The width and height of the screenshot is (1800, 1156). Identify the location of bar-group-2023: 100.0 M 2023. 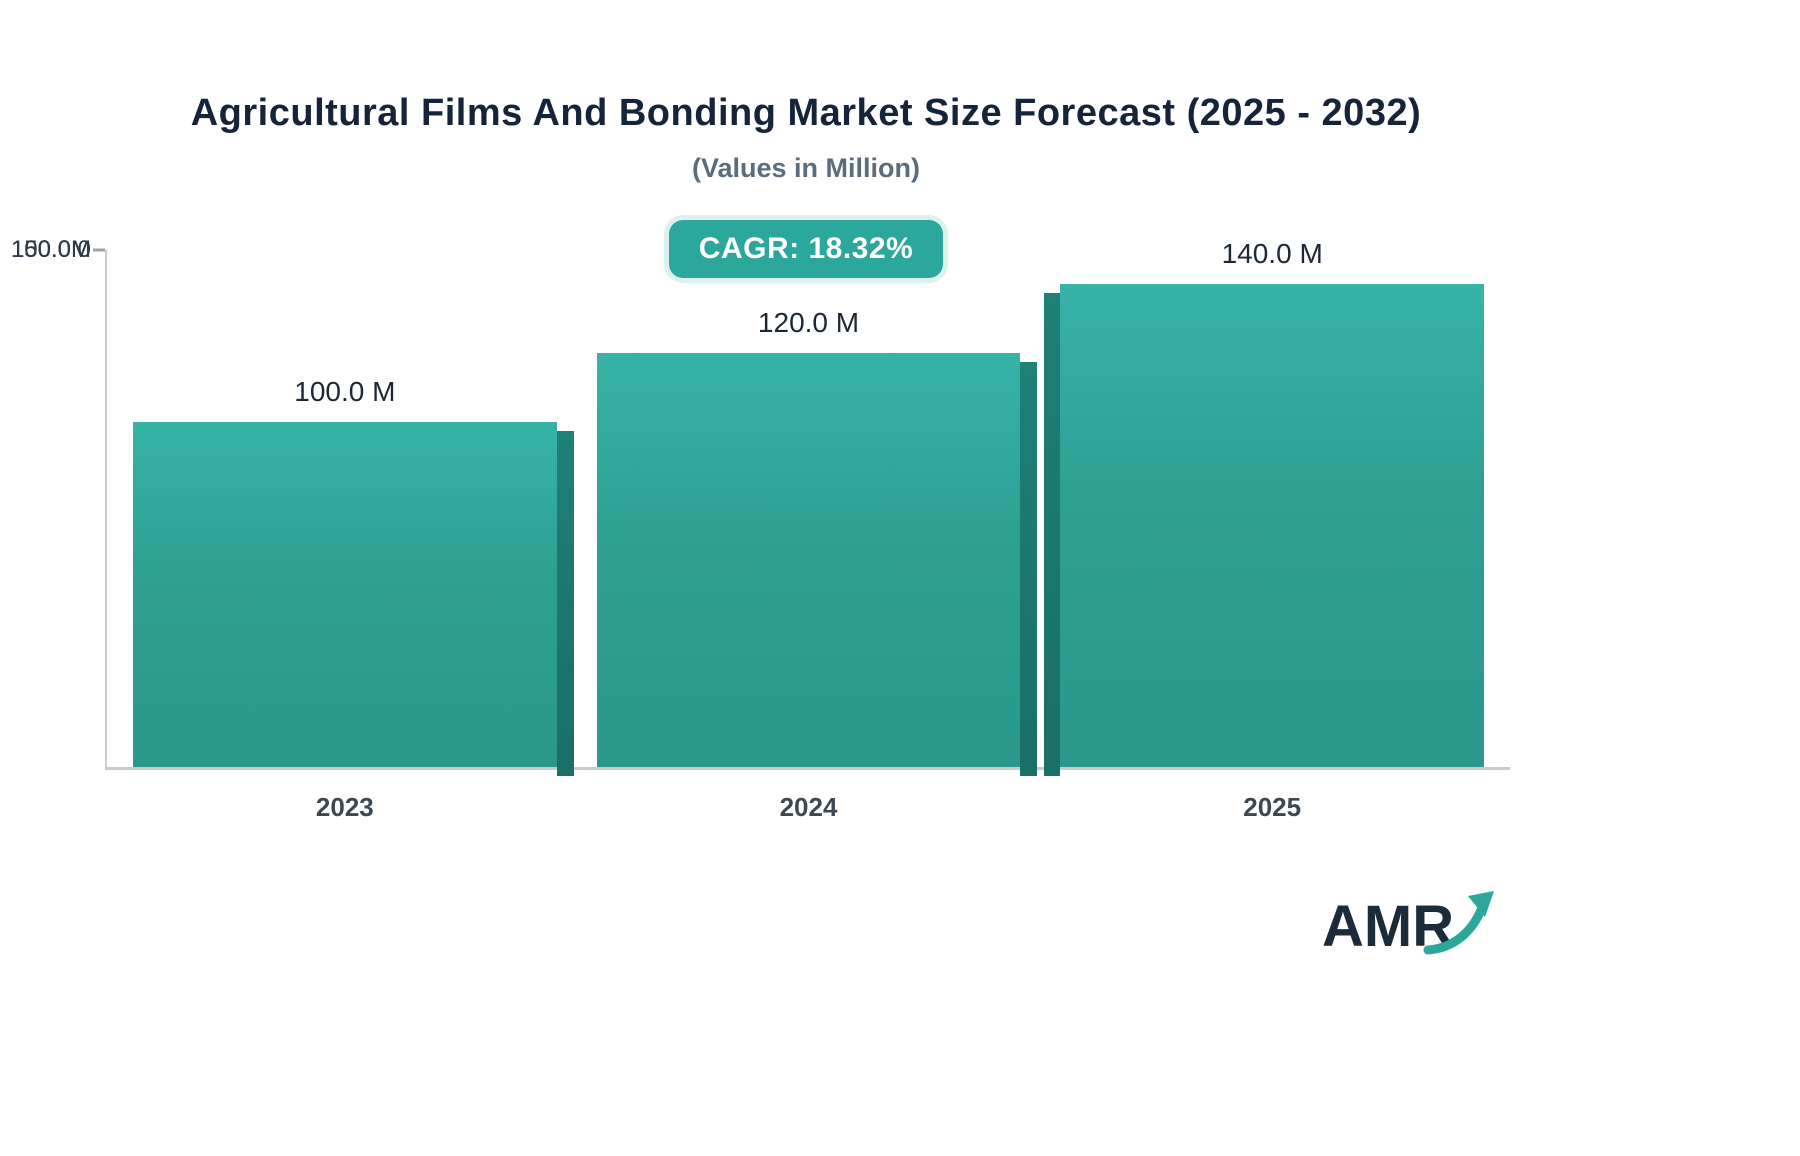
(353, 536).